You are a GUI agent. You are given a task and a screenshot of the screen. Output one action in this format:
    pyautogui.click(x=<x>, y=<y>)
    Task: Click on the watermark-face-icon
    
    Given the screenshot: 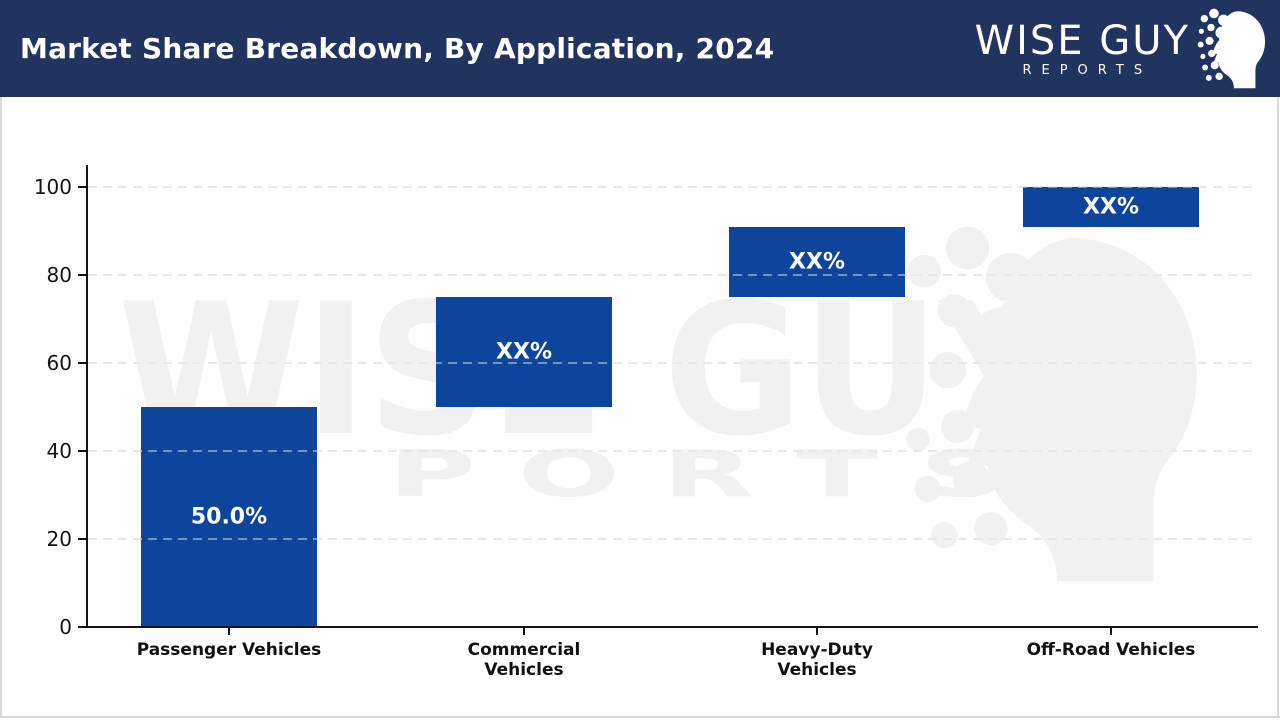 What is the action you would take?
    pyautogui.click(x=1045, y=404)
    